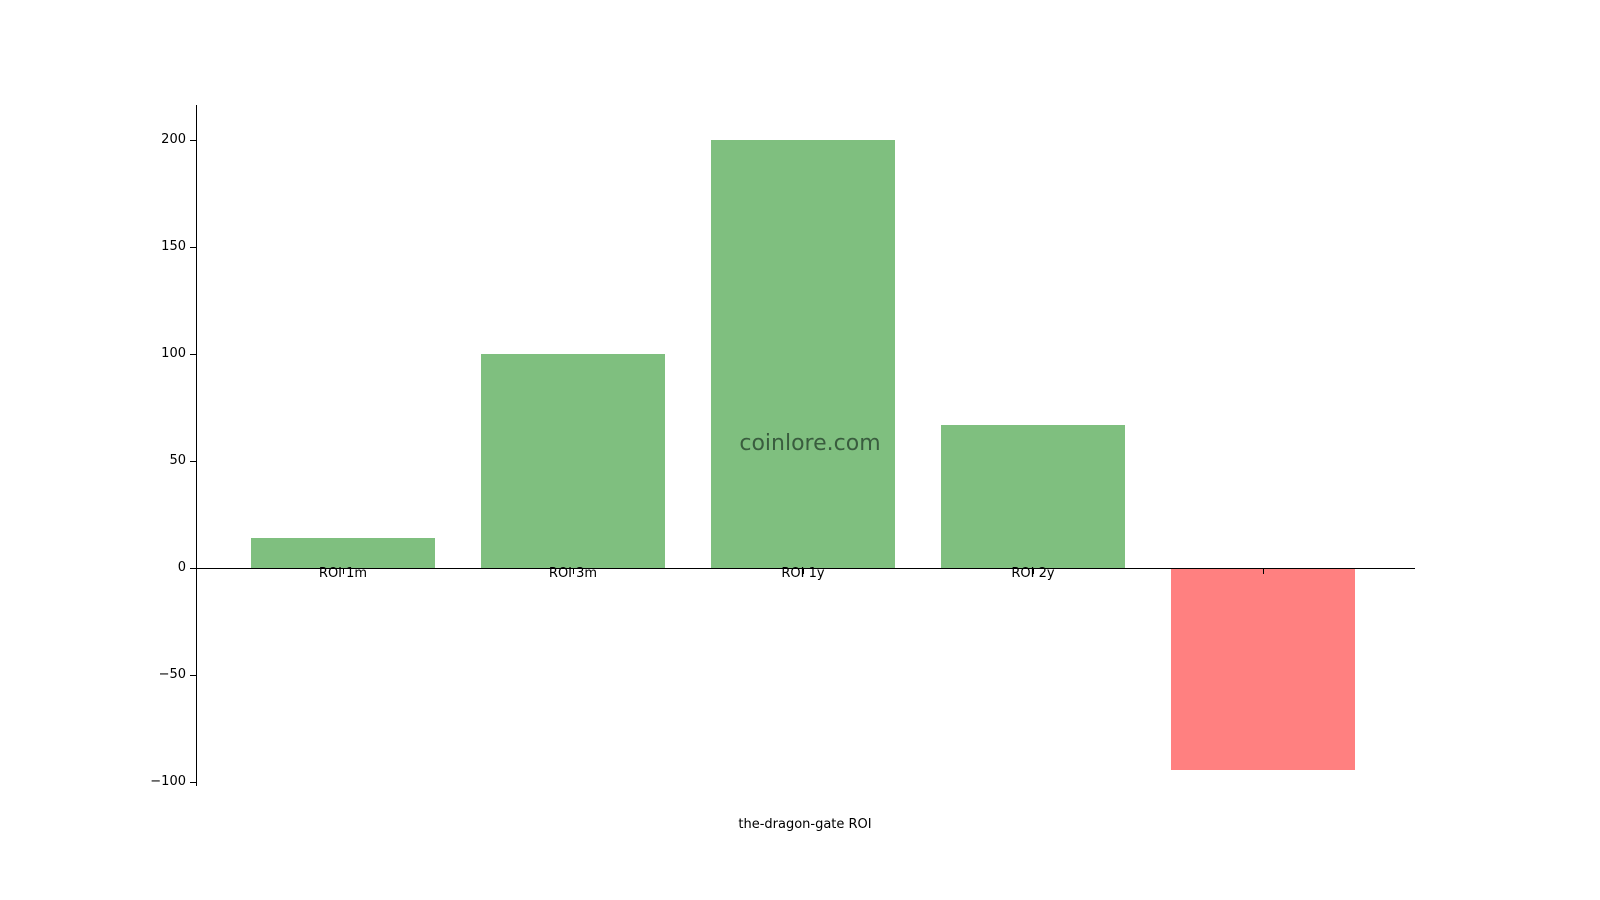  I want to click on x-tick-label: ROI 3m, so click(573, 573).